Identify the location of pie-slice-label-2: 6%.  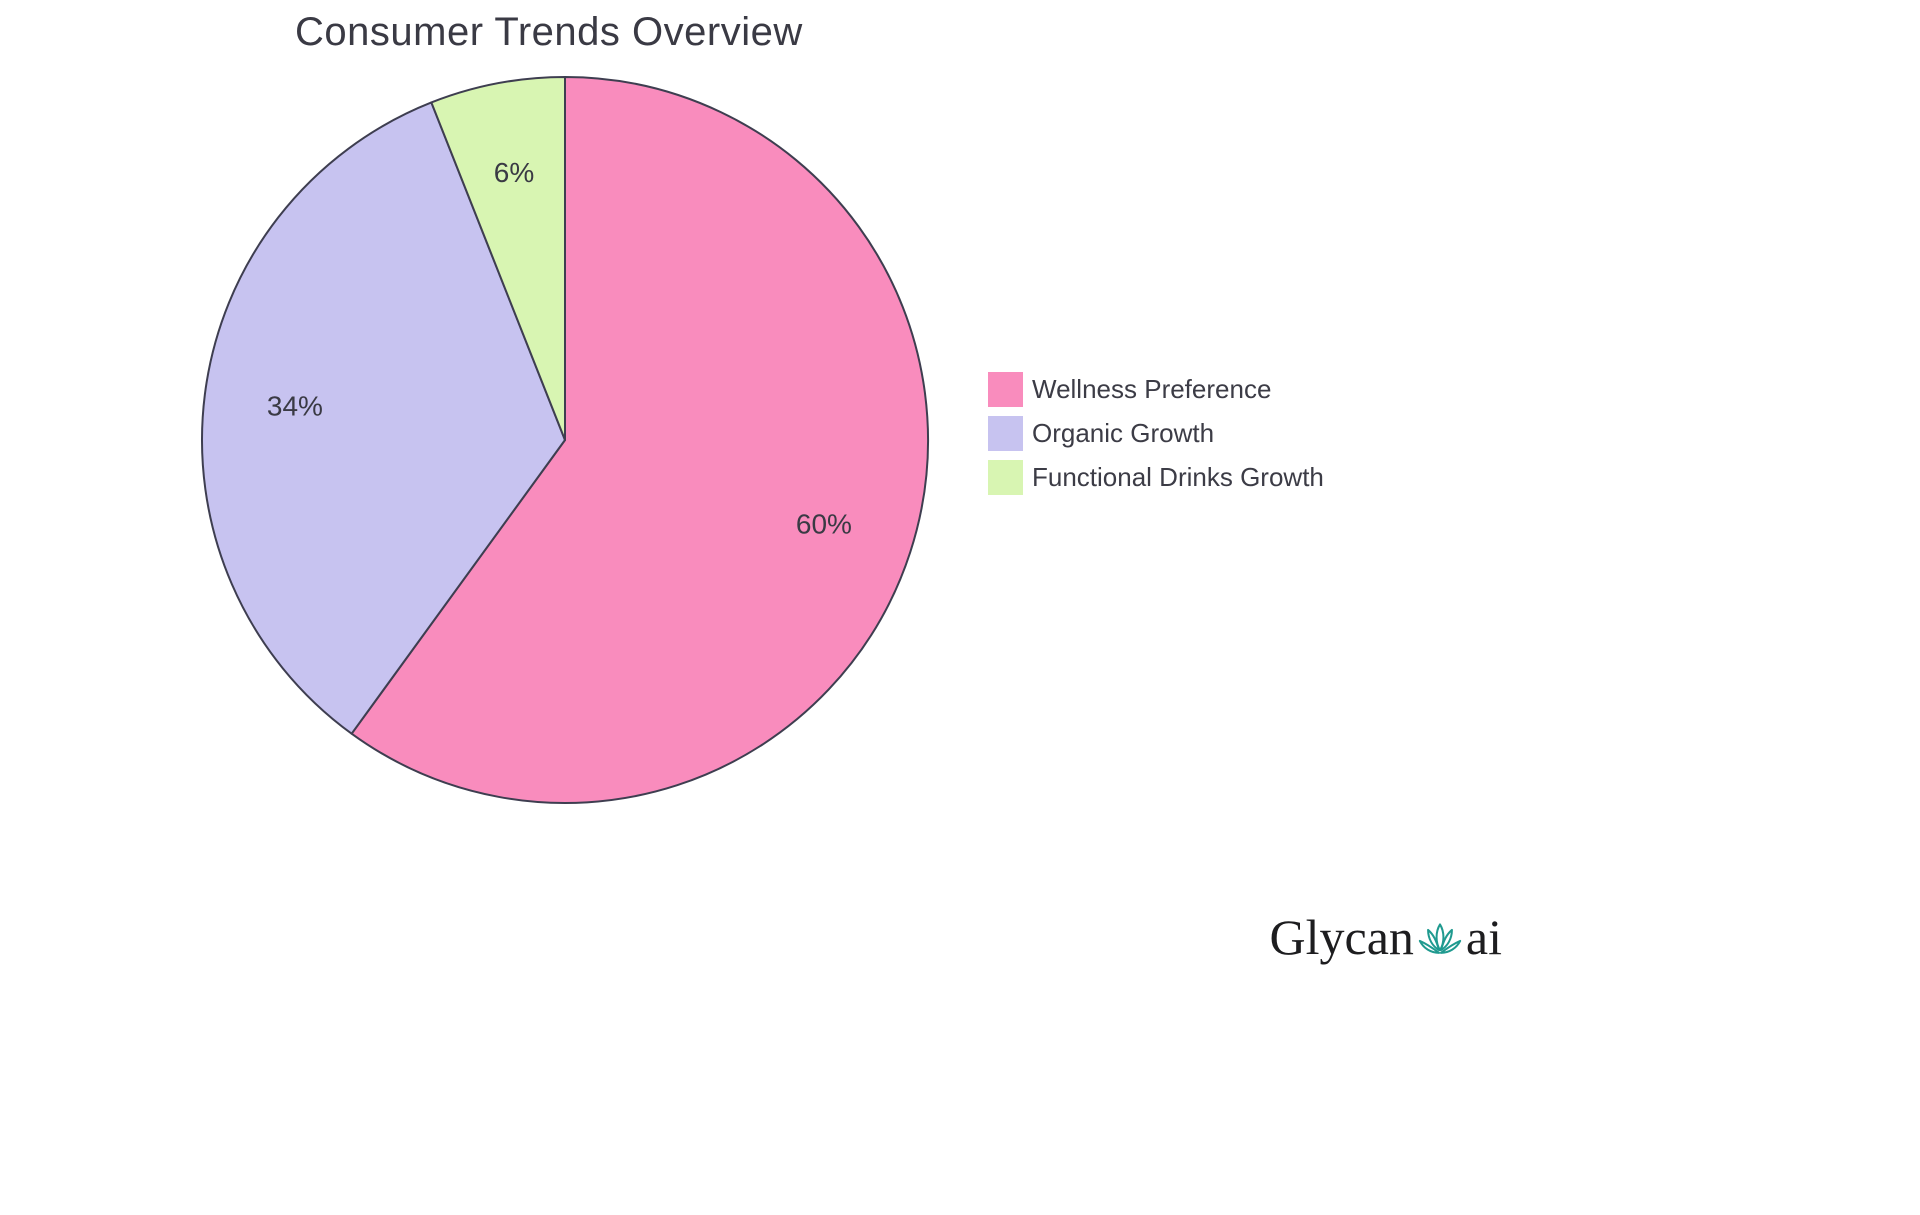
(514, 172).